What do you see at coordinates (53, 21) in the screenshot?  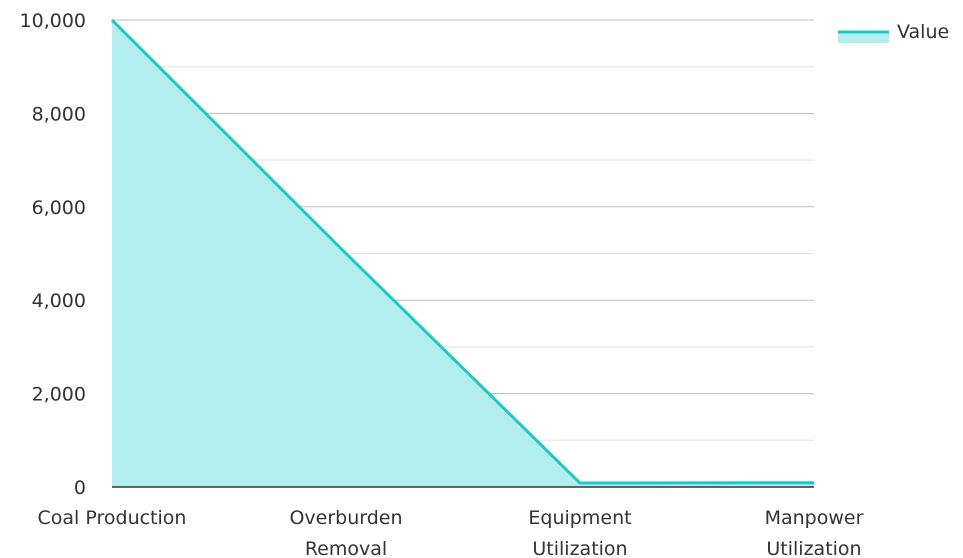 I see `y-tick-label: 10,000` at bounding box center [53, 21].